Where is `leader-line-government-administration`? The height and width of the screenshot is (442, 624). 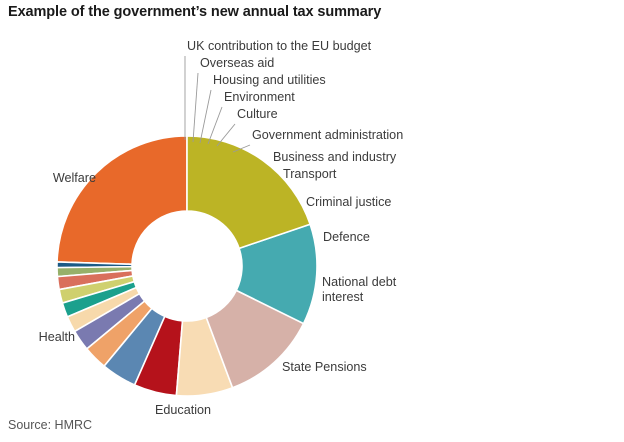 leader-line-government-administration is located at coordinates (241, 148).